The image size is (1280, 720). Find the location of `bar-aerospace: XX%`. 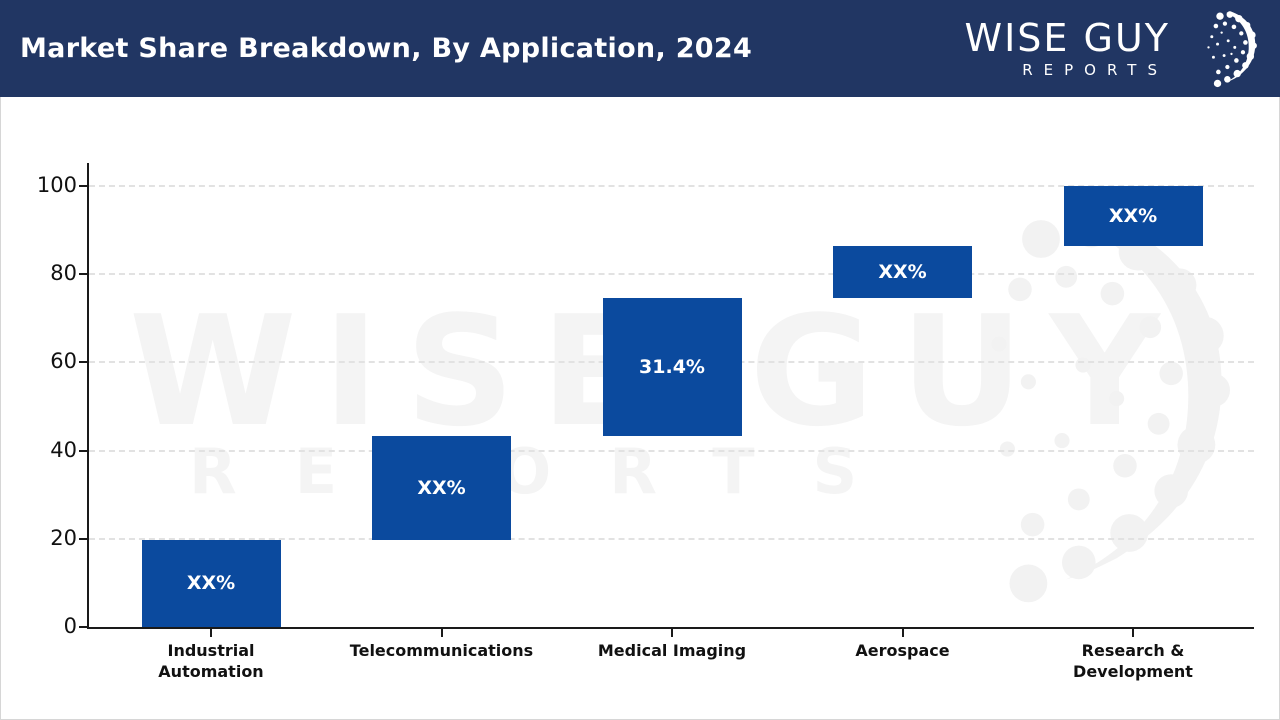

bar-aerospace: XX% is located at coordinates (902, 271).